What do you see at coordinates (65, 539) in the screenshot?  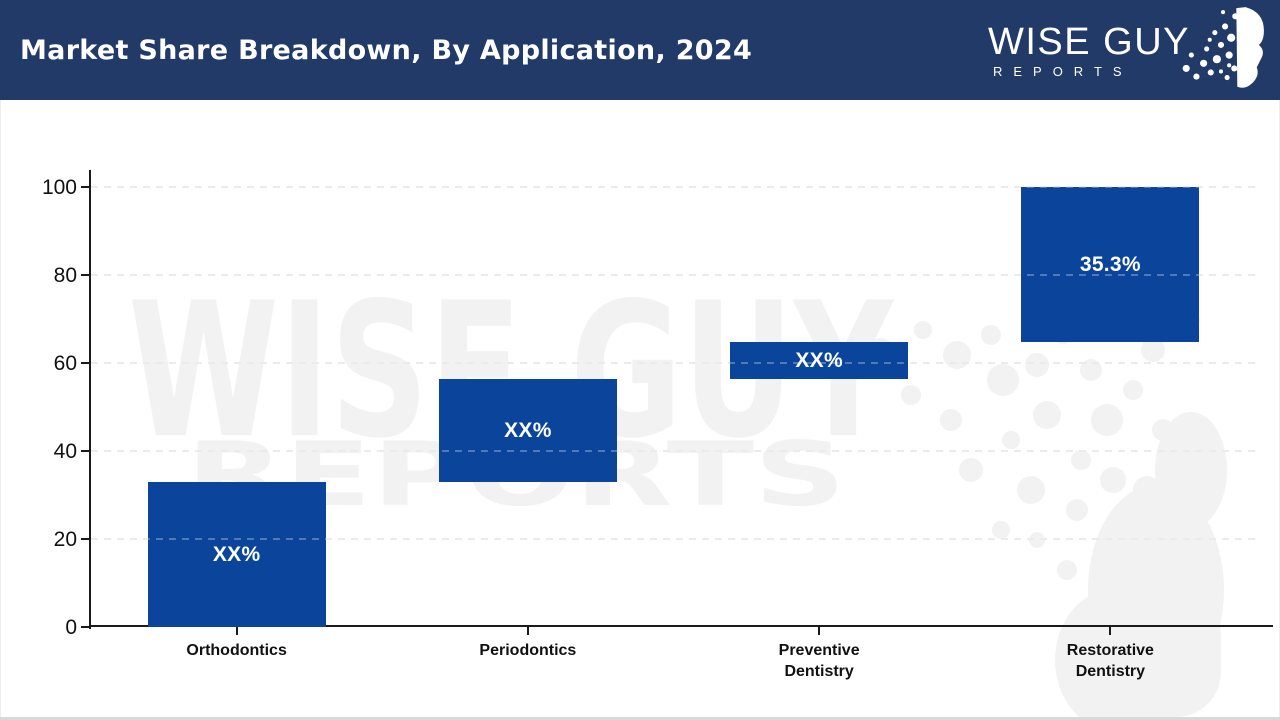 I see `y-tick-label: 20` at bounding box center [65, 539].